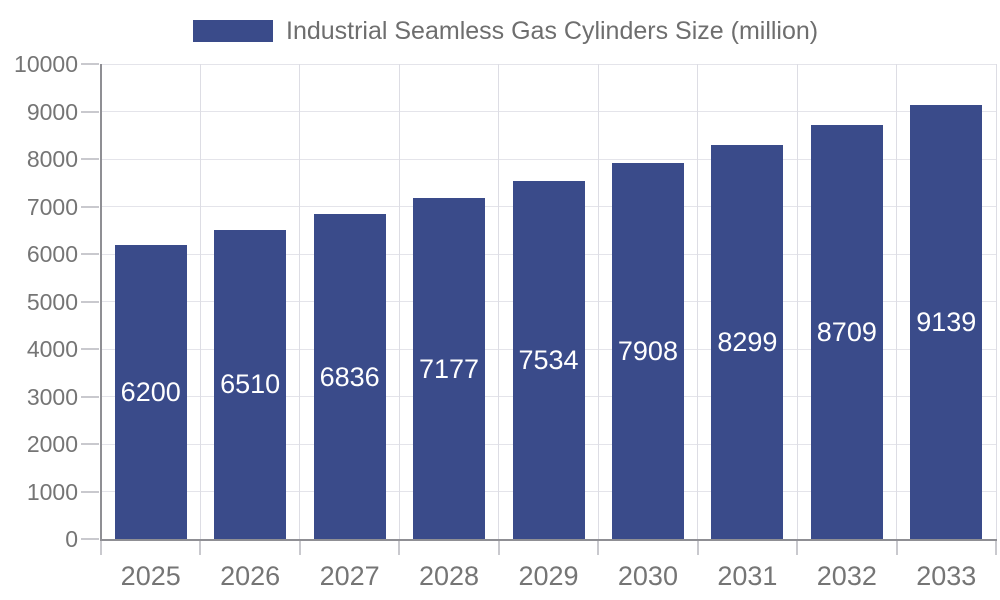  I want to click on x-axis-tick-label: 2031, so click(747, 576).